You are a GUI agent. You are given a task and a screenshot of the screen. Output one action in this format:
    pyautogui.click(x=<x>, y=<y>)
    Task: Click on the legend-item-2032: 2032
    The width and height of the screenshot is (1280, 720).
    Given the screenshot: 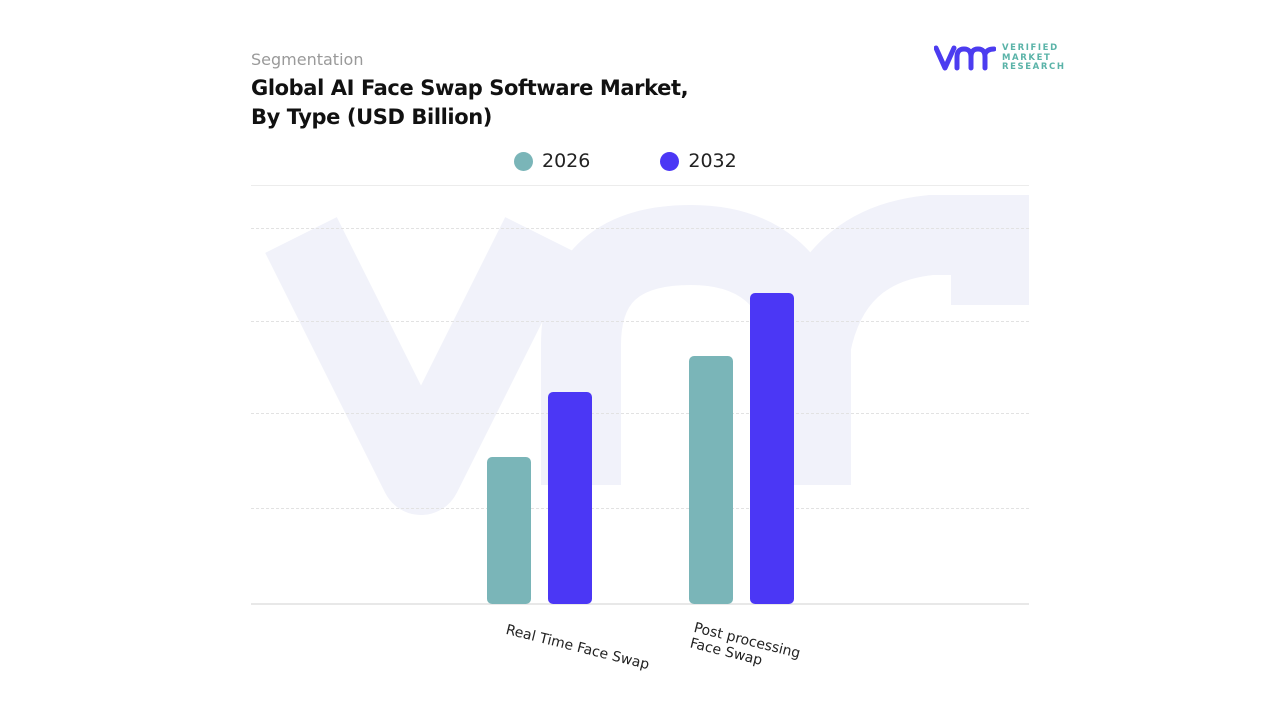 What is the action you would take?
    pyautogui.click(x=698, y=161)
    